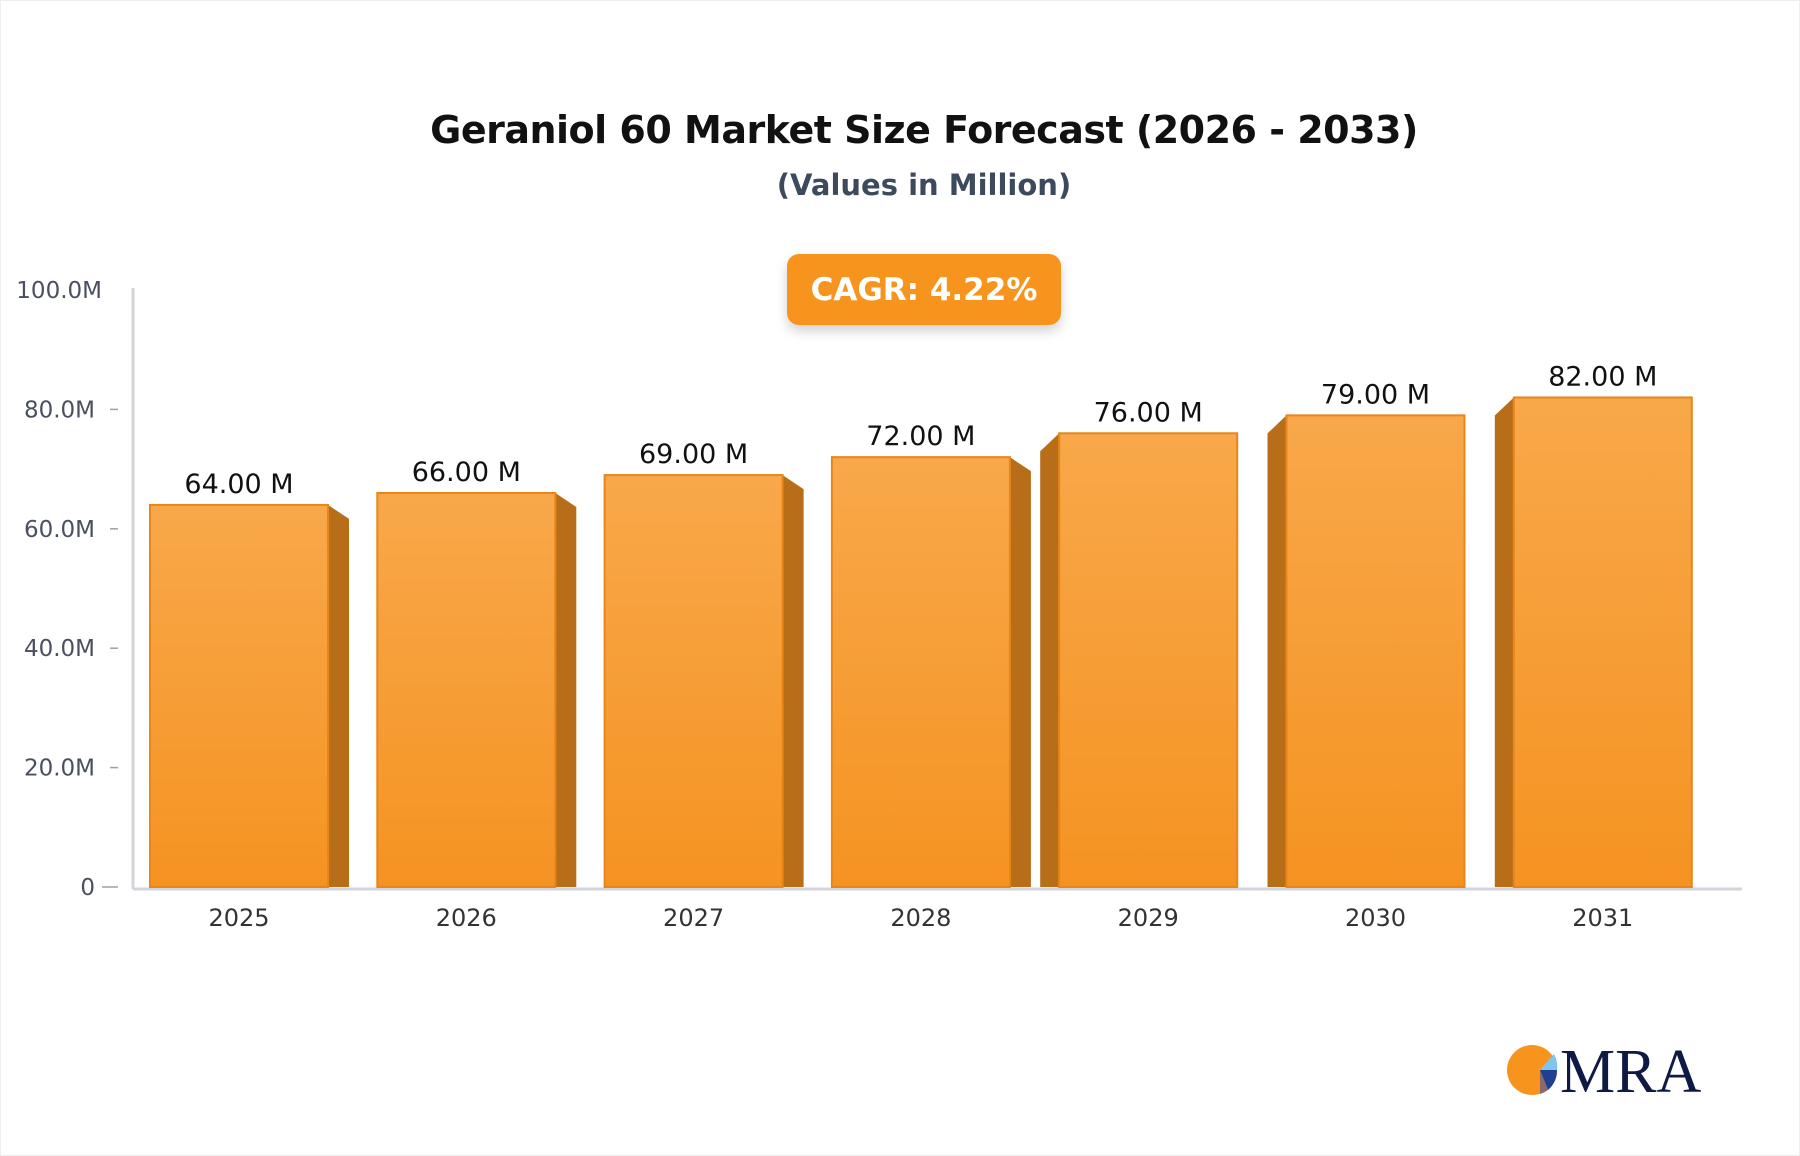 Image resolution: width=1800 pixels, height=1156 pixels. Describe the element at coordinates (87, 888) in the screenshot. I see `y-tick-label: 0` at that location.